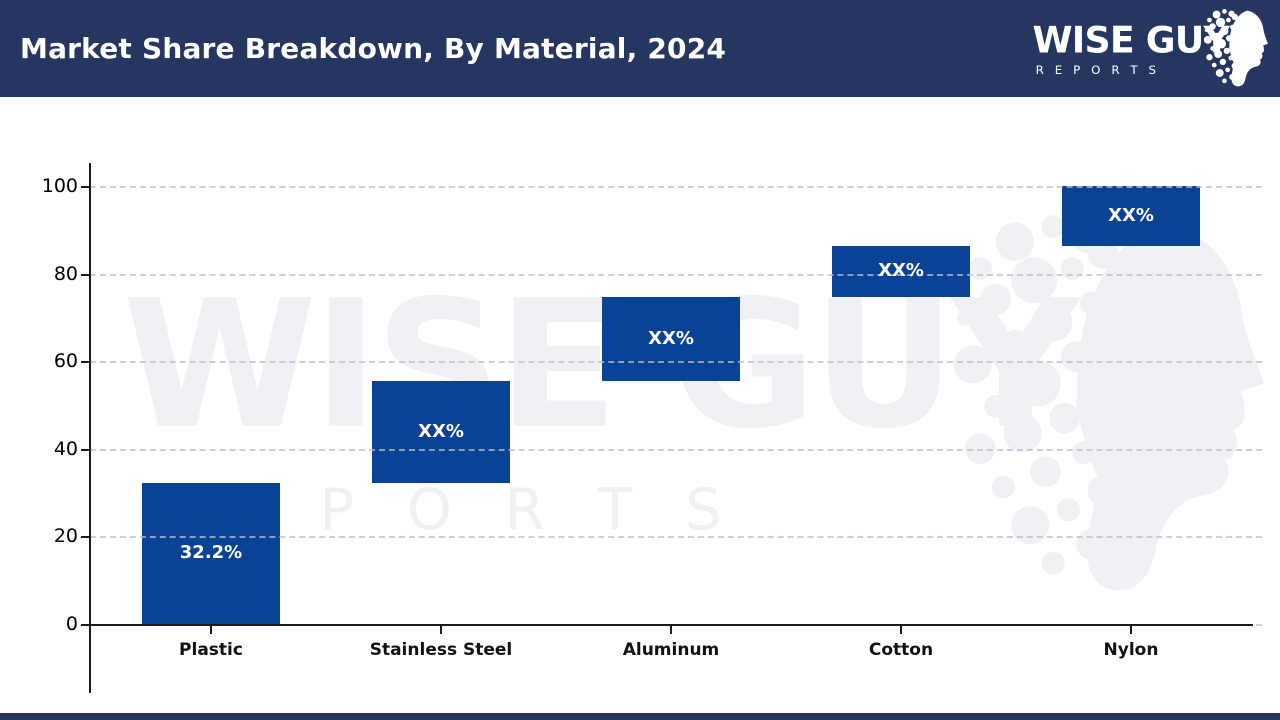 This screenshot has height=720, width=1280. What do you see at coordinates (90, 428) in the screenshot?
I see `y-axis-line` at bounding box center [90, 428].